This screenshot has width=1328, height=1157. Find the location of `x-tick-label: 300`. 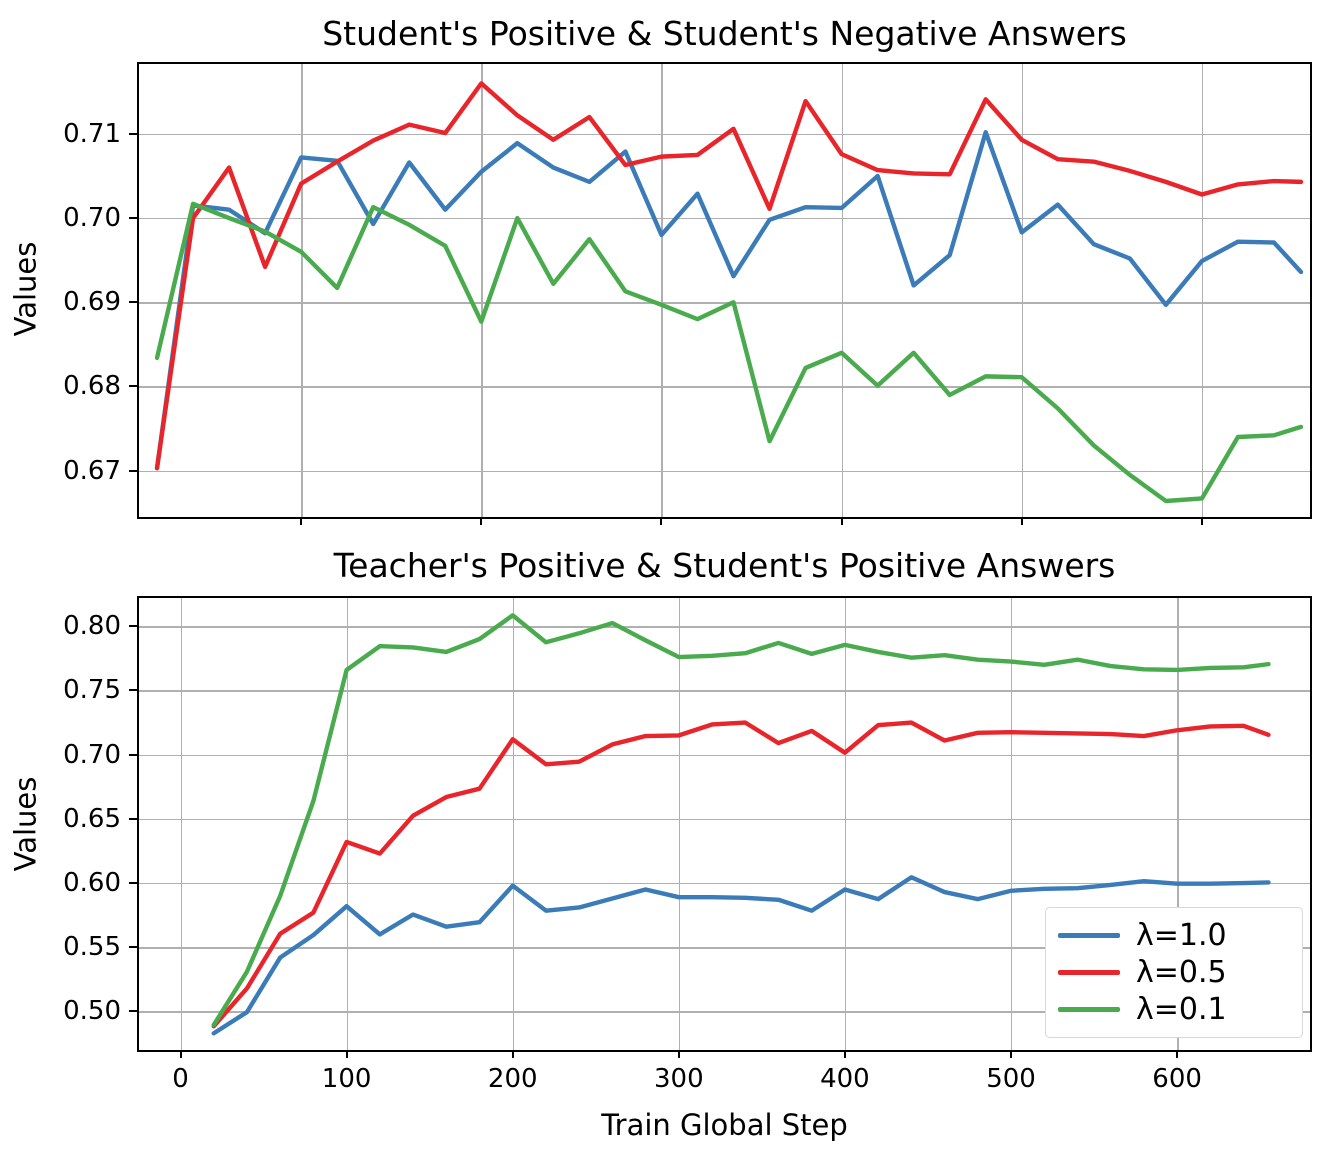

x-tick-label: 300 is located at coordinates (678, 1079).